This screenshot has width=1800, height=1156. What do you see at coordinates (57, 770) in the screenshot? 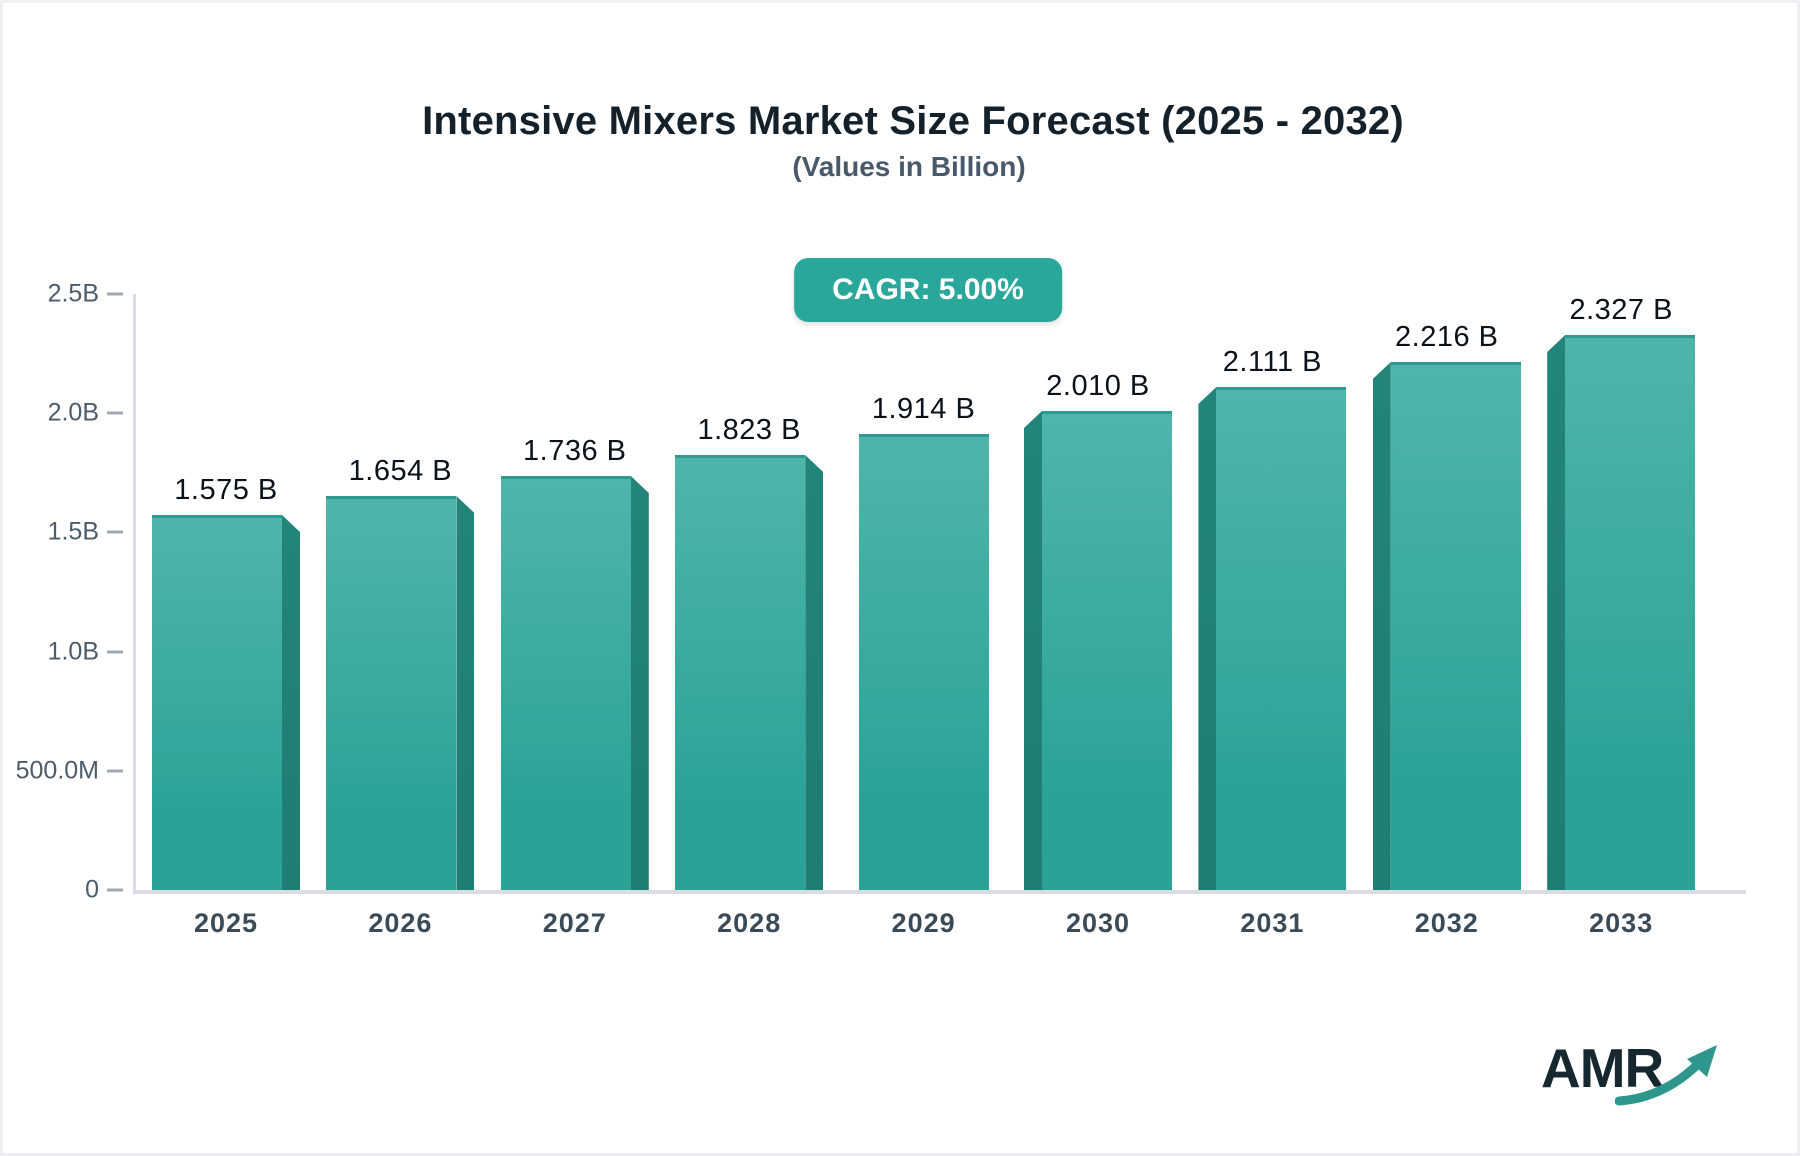
I see `y-tick-label: 500.0M` at bounding box center [57, 770].